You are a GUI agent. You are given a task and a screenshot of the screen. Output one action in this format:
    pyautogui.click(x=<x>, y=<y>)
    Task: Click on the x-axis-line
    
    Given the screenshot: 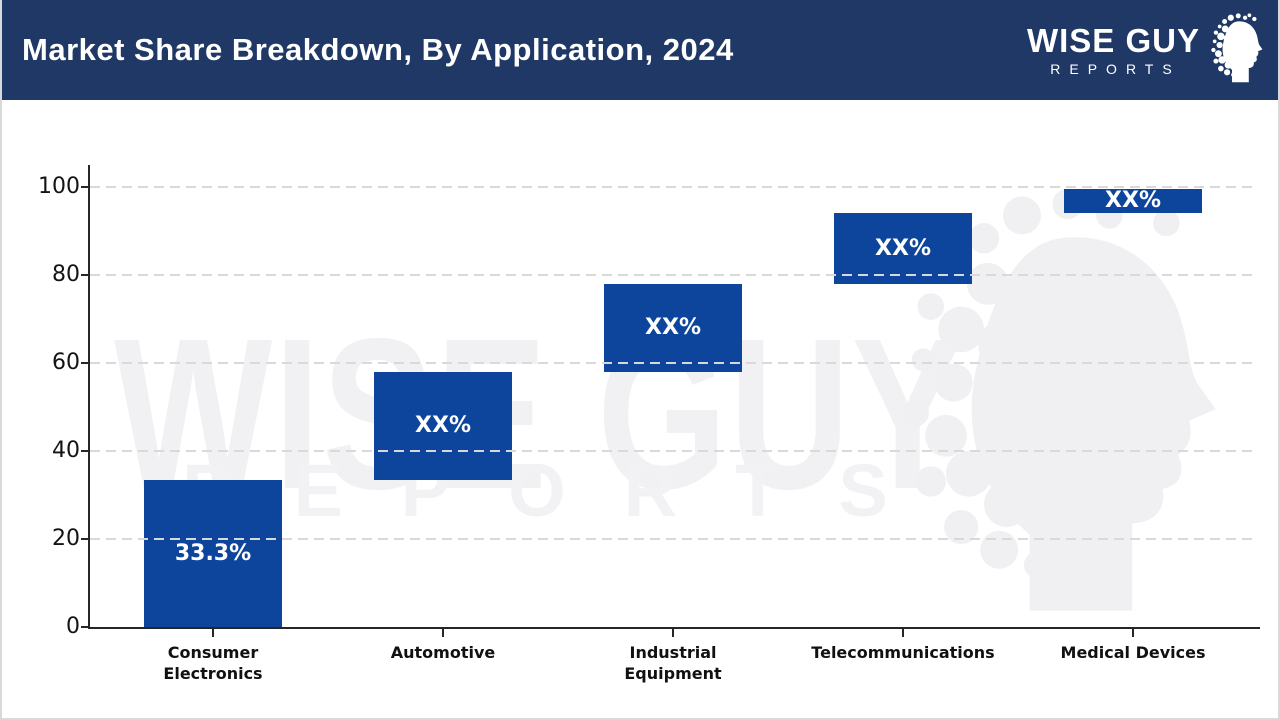 What is the action you would take?
    pyautogui.click(x=674, y=628)
    